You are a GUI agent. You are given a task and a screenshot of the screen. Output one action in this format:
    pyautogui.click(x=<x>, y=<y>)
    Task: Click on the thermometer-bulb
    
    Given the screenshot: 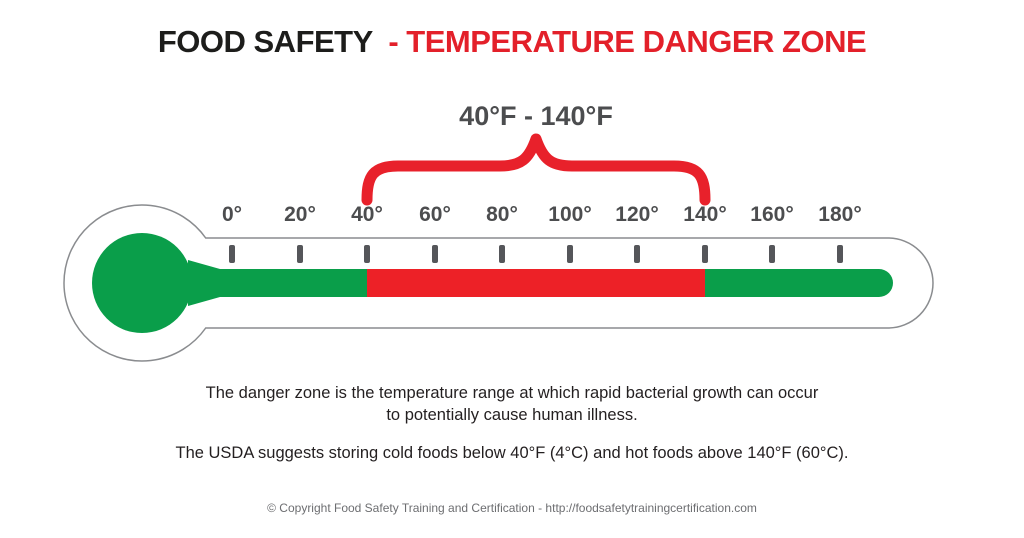 What is the action you would take?
    pyautogui.click(x=142, y=283)
    